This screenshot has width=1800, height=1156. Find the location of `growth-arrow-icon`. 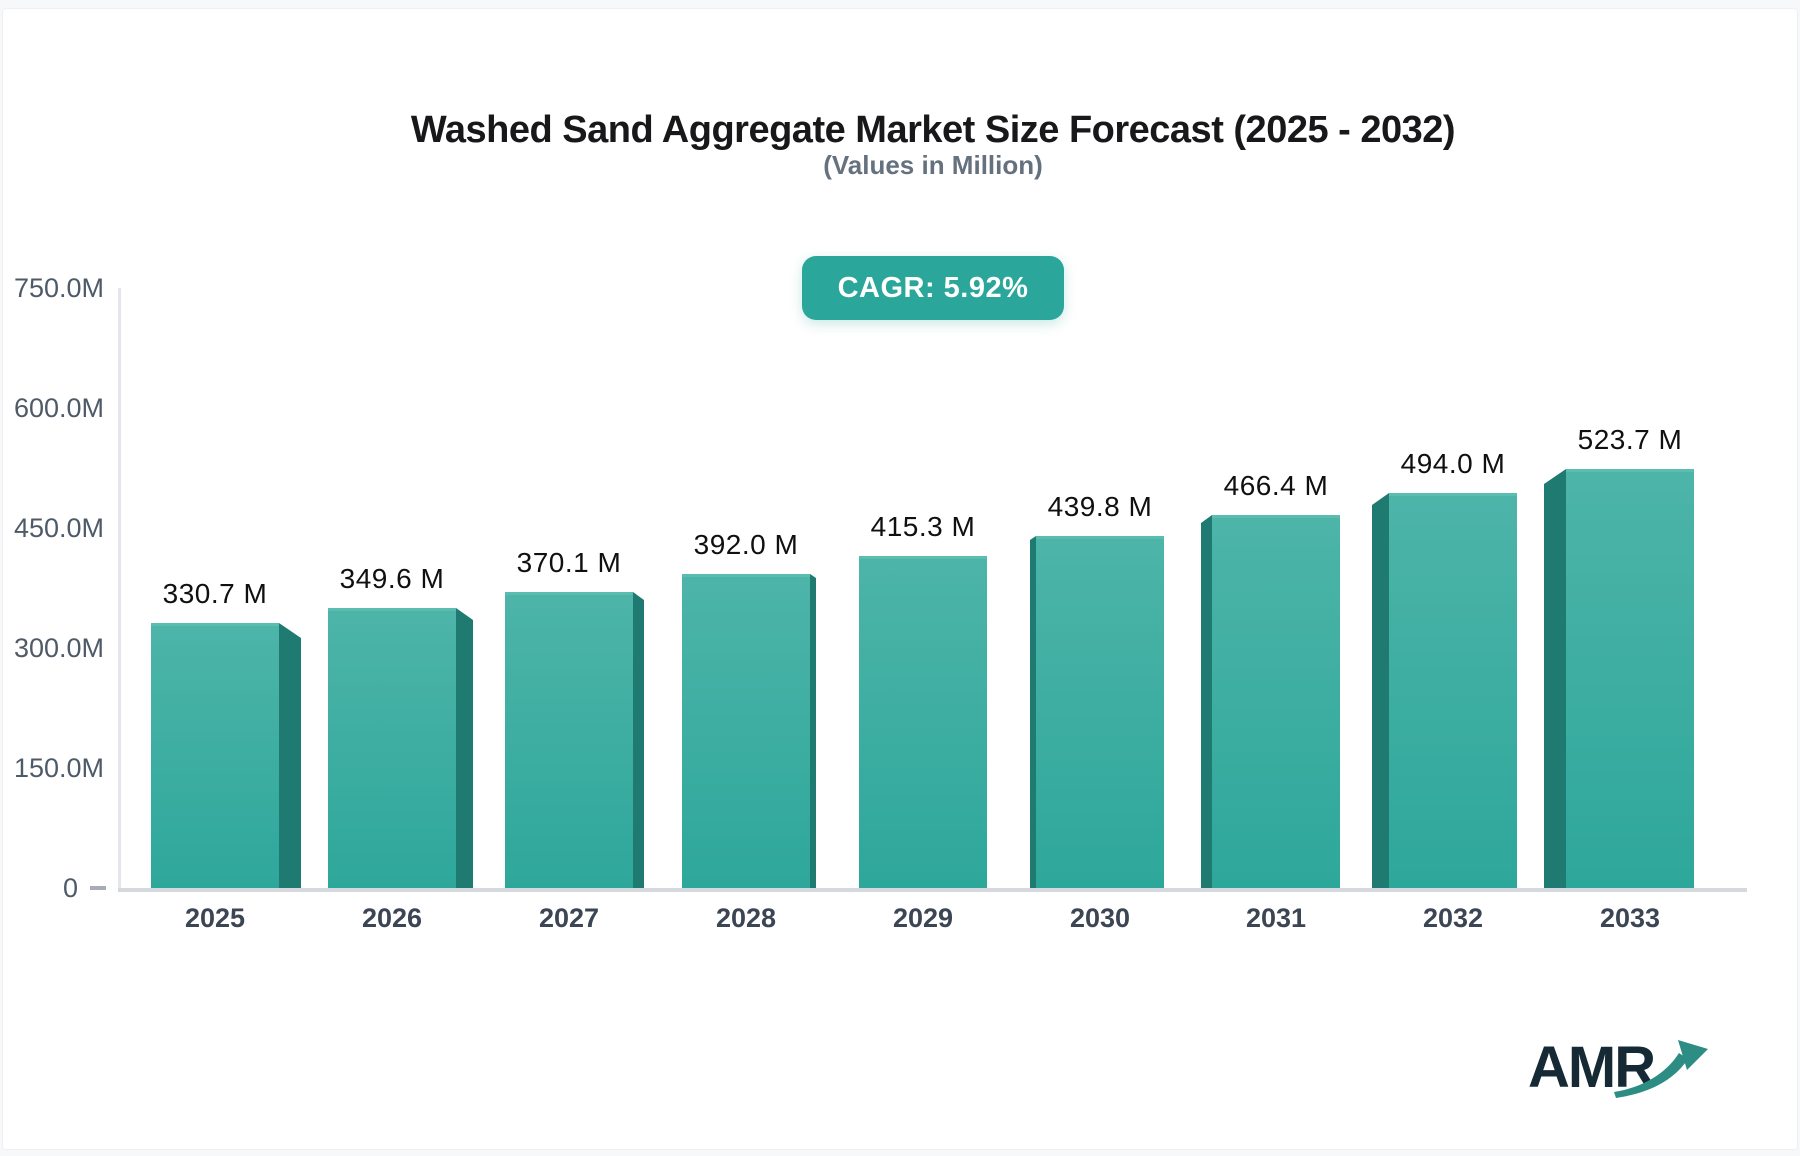

growth-arrow-icon is located at coordinates (1661, 1069).